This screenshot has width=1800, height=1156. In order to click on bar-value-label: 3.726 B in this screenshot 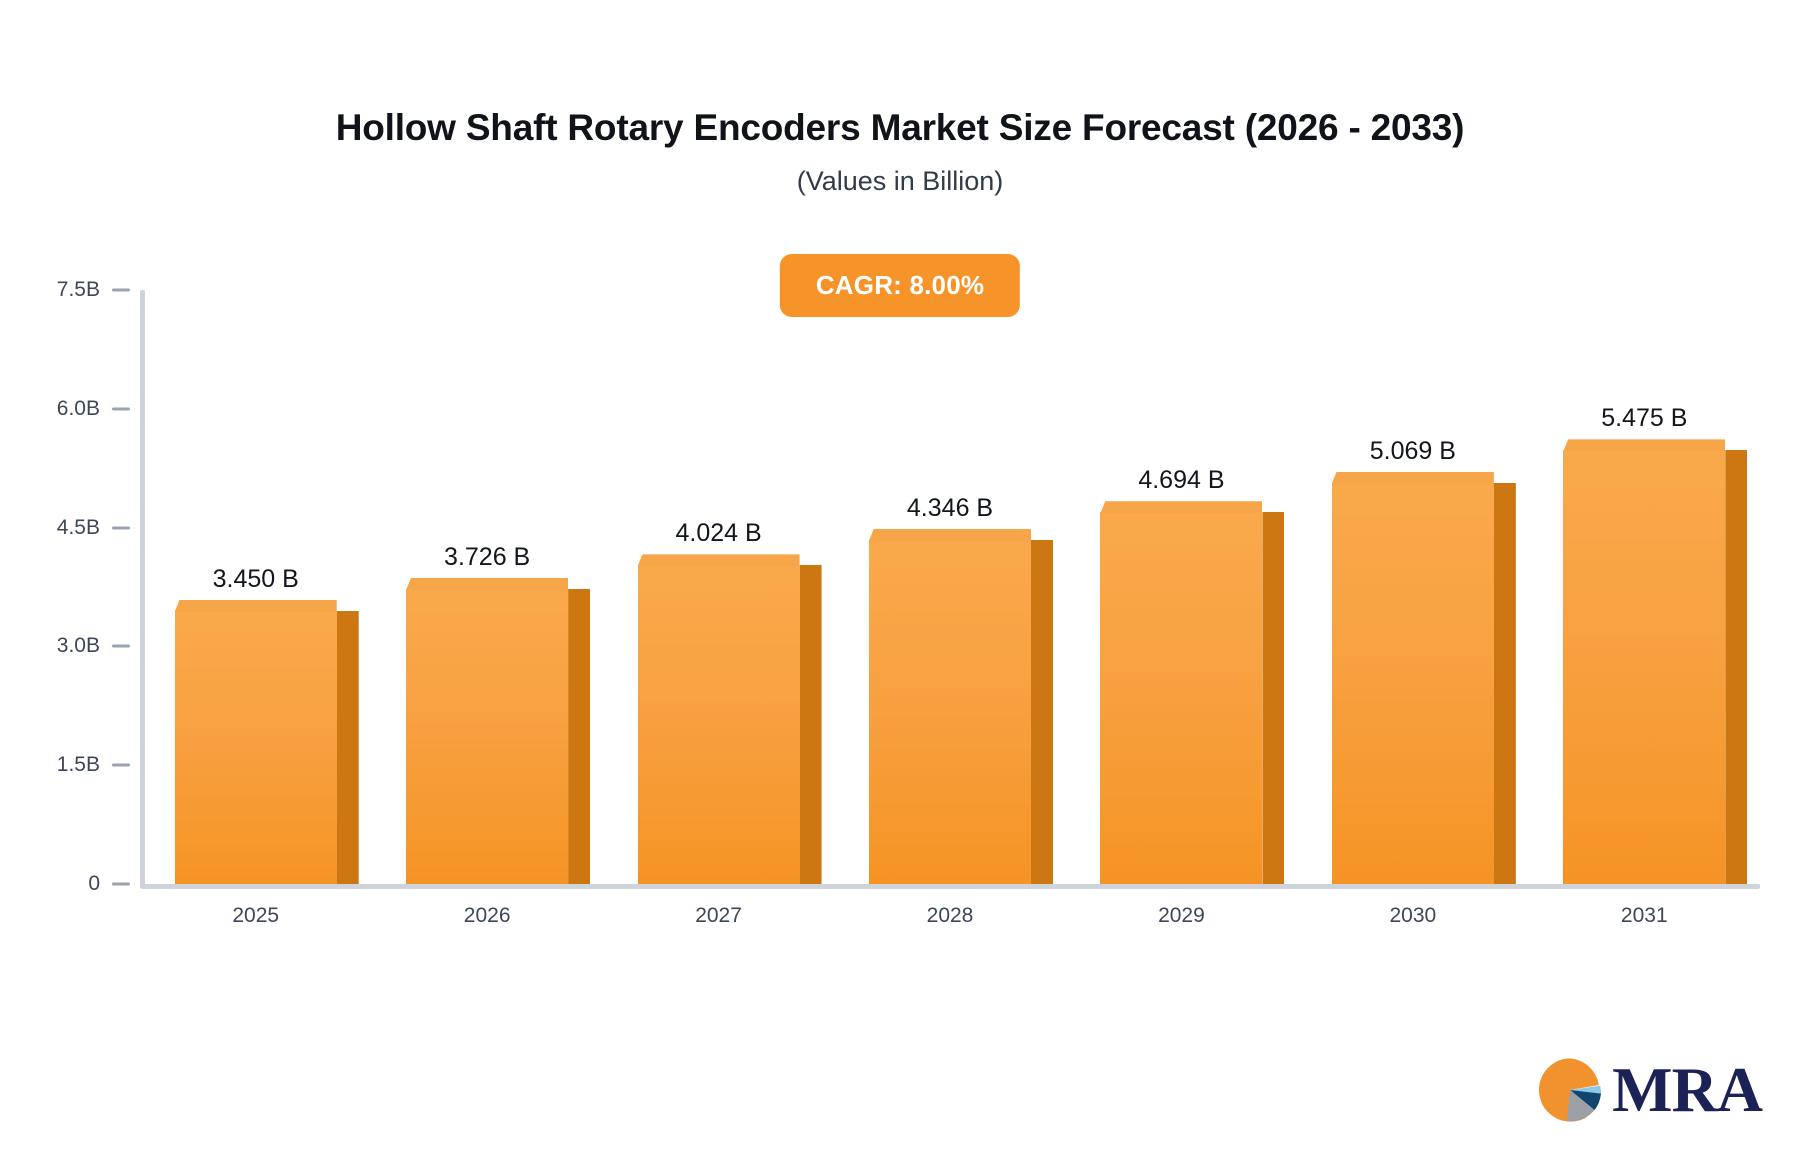, I will do `click(487, 556)`.